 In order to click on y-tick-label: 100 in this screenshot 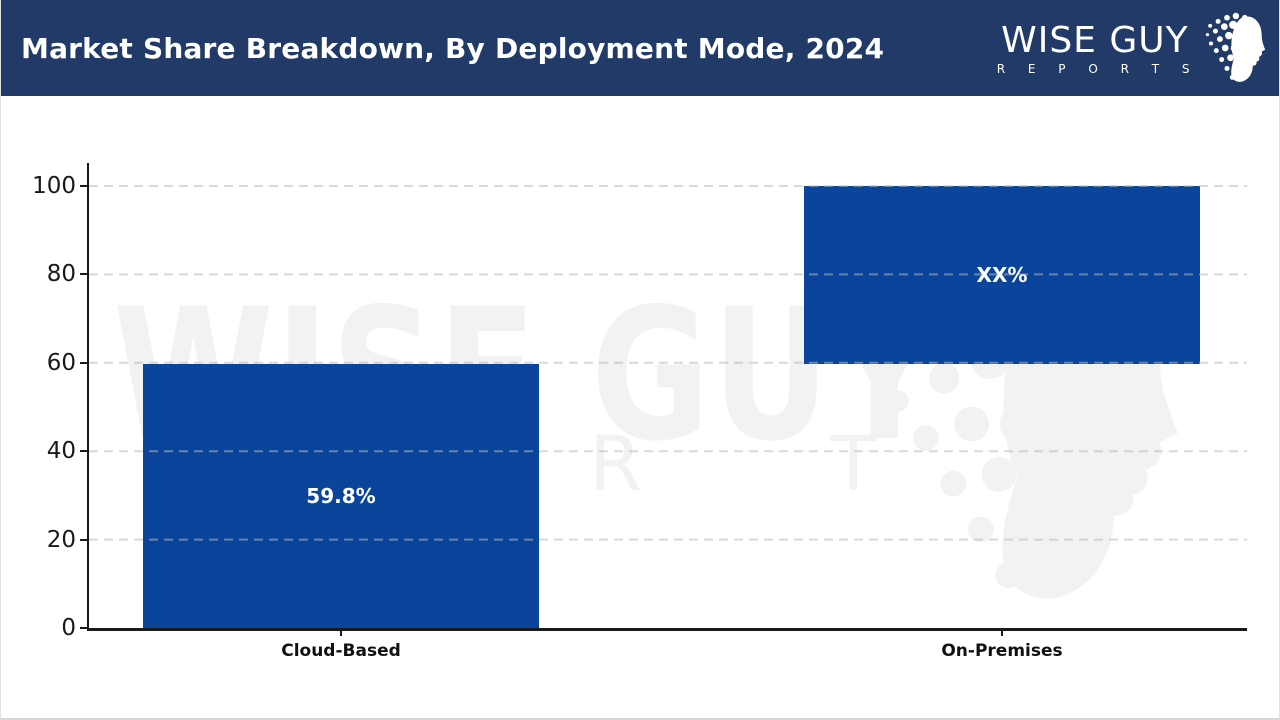, I will do `click(54, 186)`.